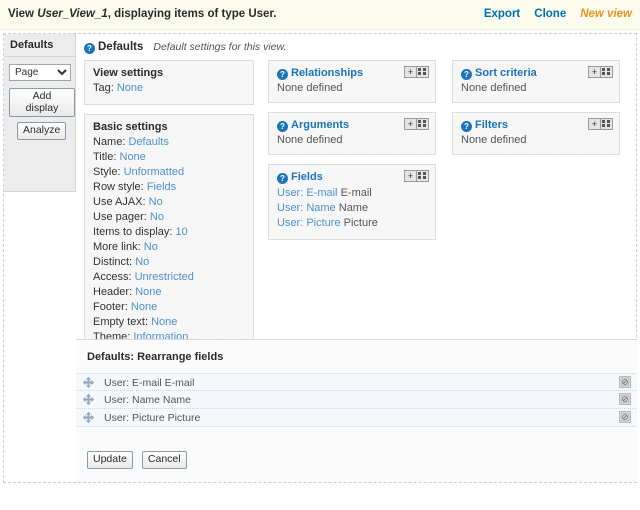 This screenshot has width=640, height=510. Describe the element at coordinates (192, 14) in the screenshot. I see `page-title-suffix: , displaying items of type User.` at that location.